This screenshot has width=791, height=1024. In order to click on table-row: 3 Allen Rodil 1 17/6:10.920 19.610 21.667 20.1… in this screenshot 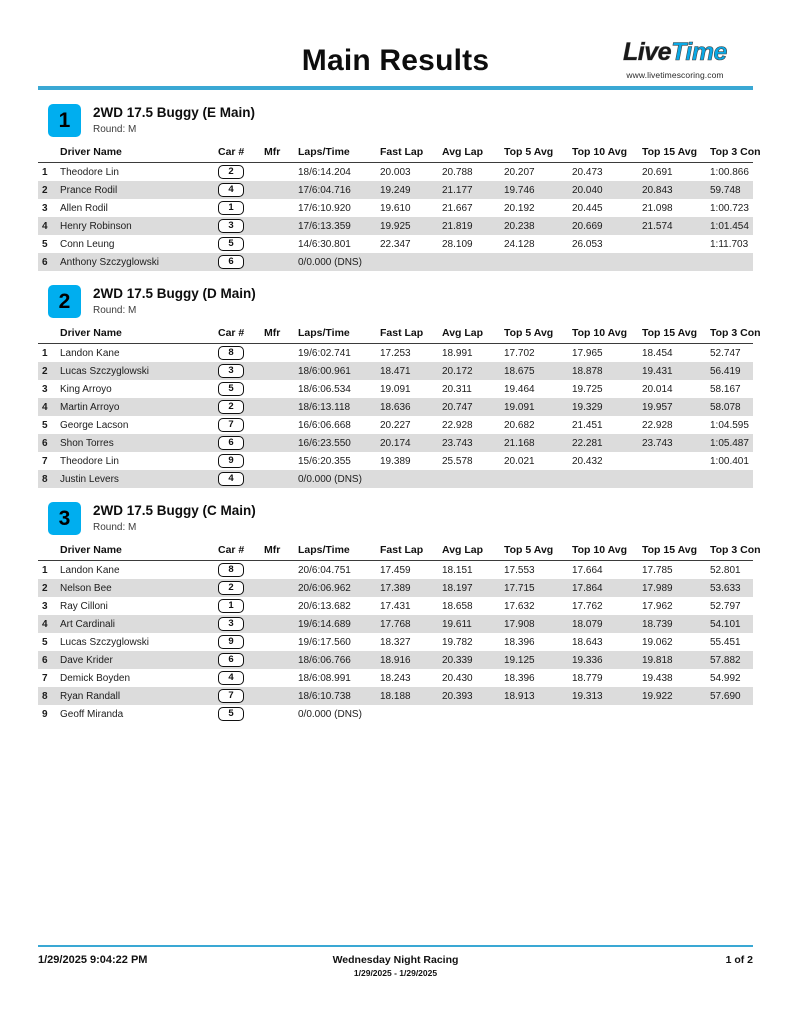, I will do `click(395, 208)`.